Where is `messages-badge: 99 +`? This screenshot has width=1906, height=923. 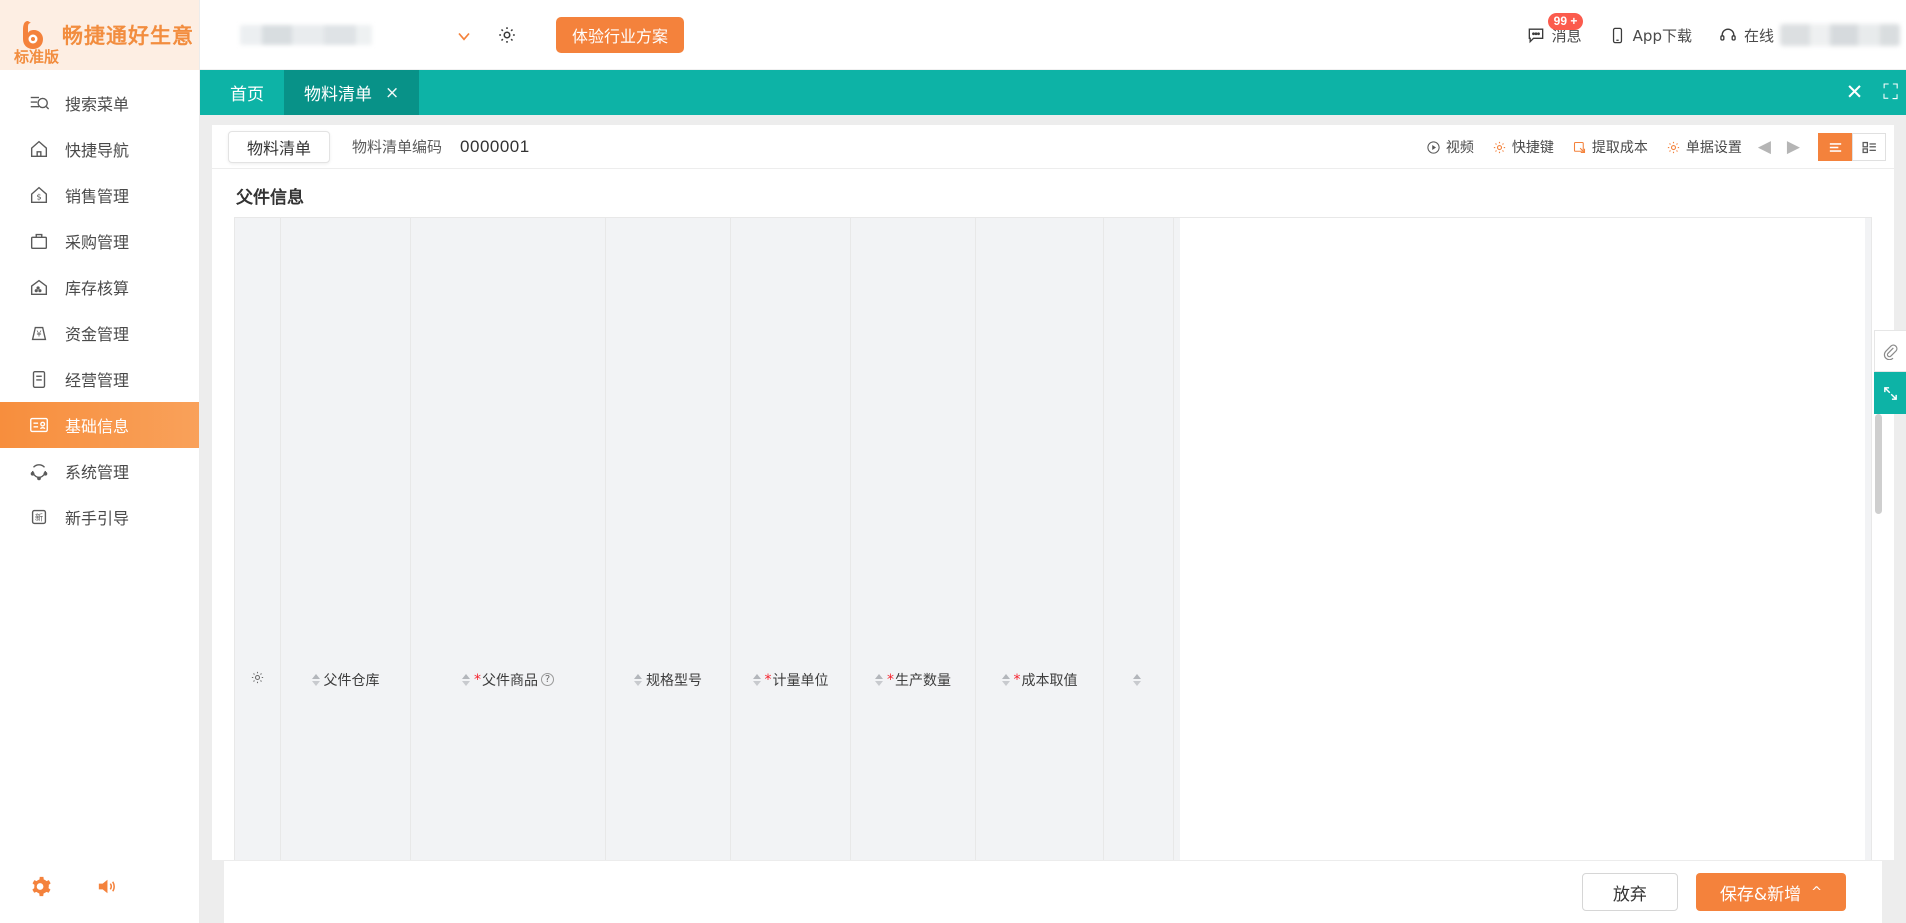 messages-badge: 99 + is located at coordinates (1565, 21).